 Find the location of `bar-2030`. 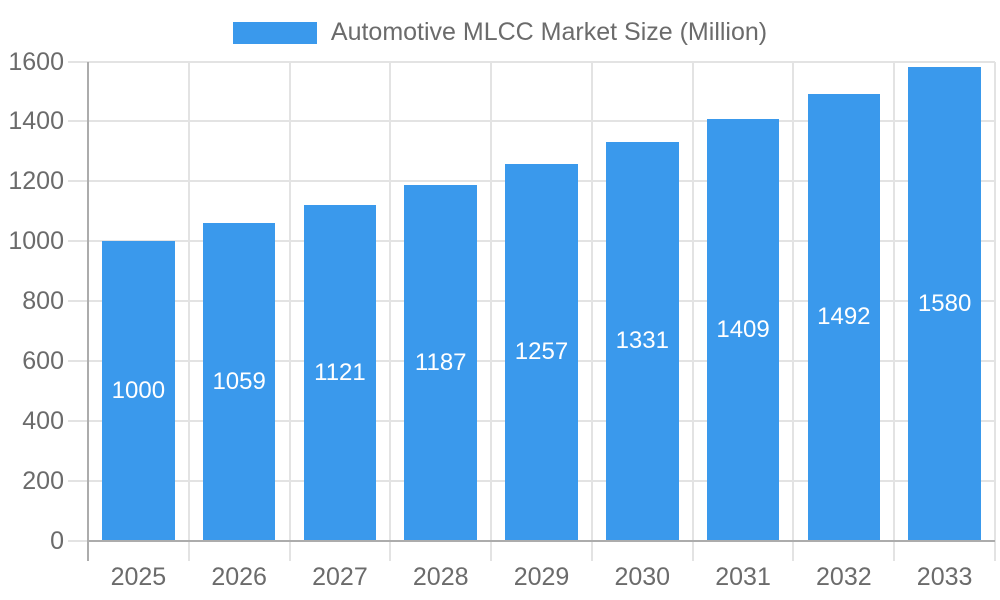

bar-2030 is located at coordinates (642, 341).